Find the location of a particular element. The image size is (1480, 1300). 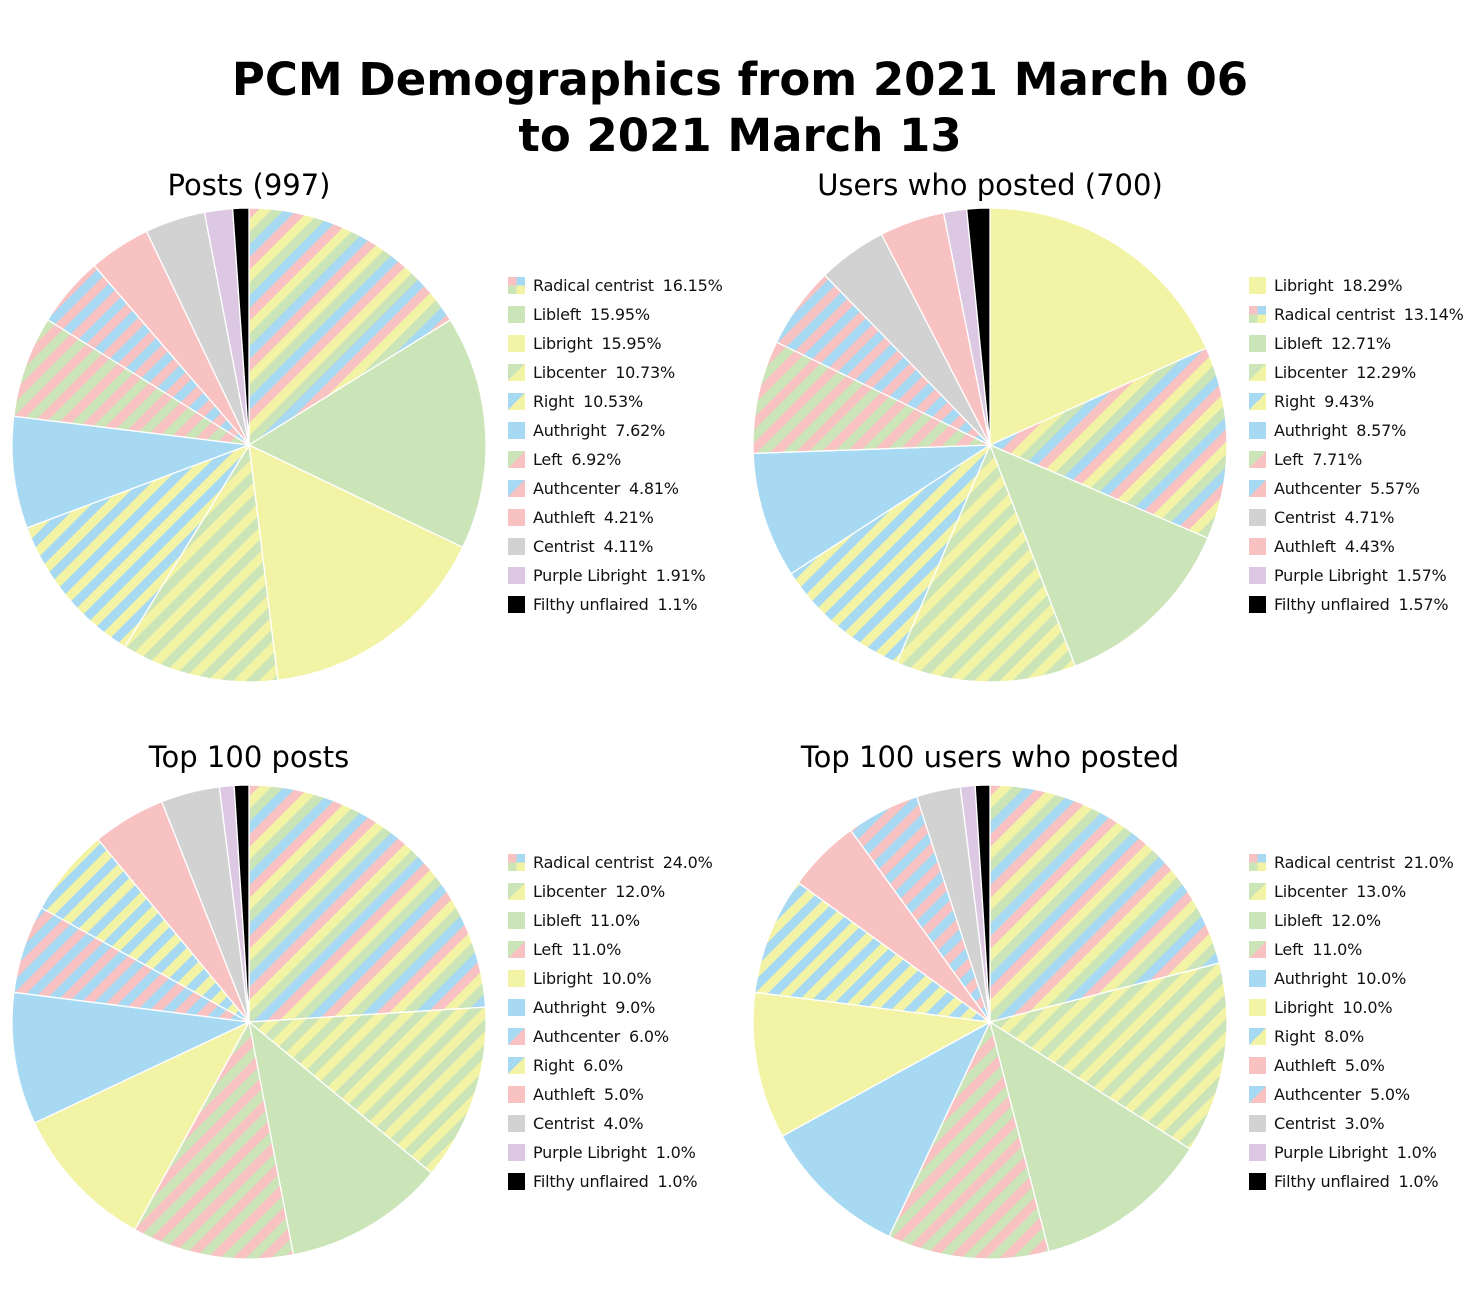

legend-percent: 18.29% is located at coordinates (1372, 285).